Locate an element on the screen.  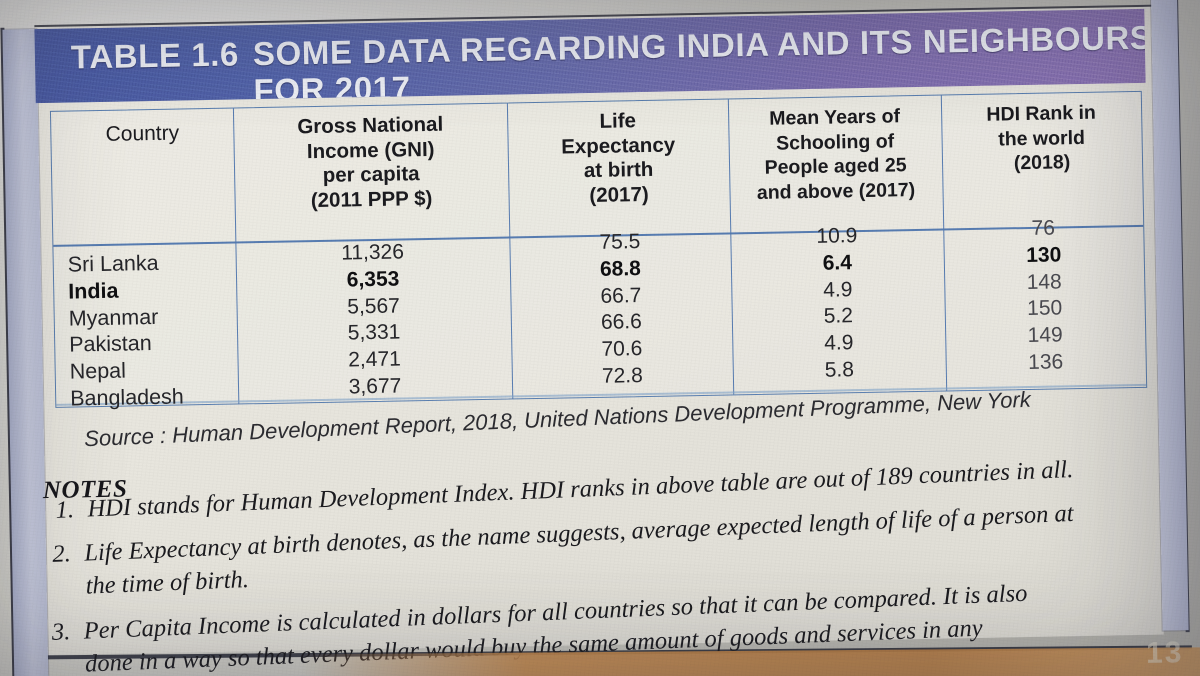
header-life-l1: Life is located at coordinates (618, 121).